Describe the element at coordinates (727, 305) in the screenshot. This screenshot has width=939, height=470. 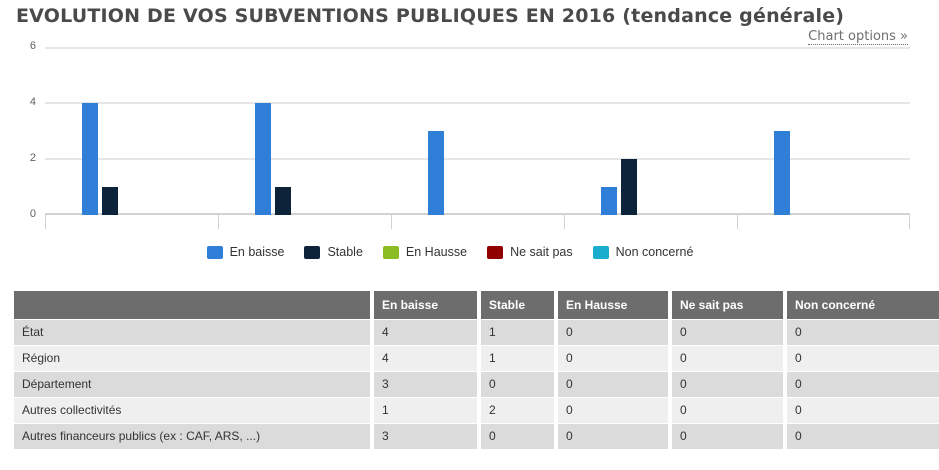
I see `table-header-cell-ne-sait-pas: Ne sait pas` at that location.